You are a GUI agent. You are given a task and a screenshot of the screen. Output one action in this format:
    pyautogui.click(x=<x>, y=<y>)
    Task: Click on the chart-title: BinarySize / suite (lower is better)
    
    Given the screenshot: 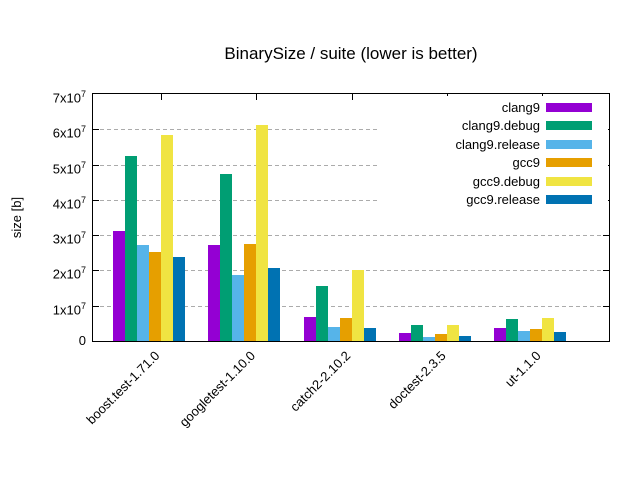 What is the action you would take?
    pyautogui.click(x=351, y=53)
    